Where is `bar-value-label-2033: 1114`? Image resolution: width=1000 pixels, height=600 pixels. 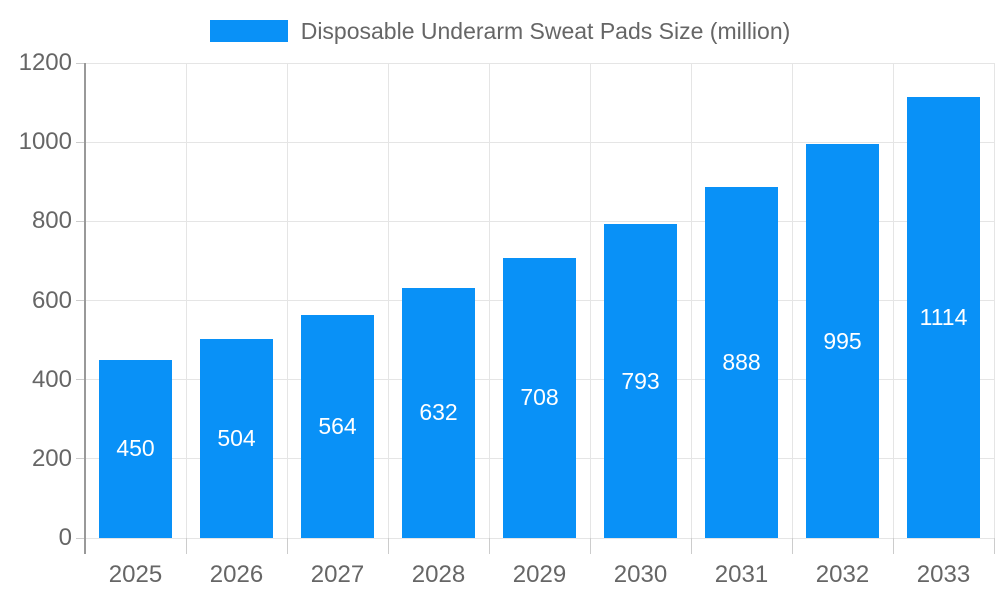
bar-value-label-2033: 1114 is located at coordinates (943, 317).